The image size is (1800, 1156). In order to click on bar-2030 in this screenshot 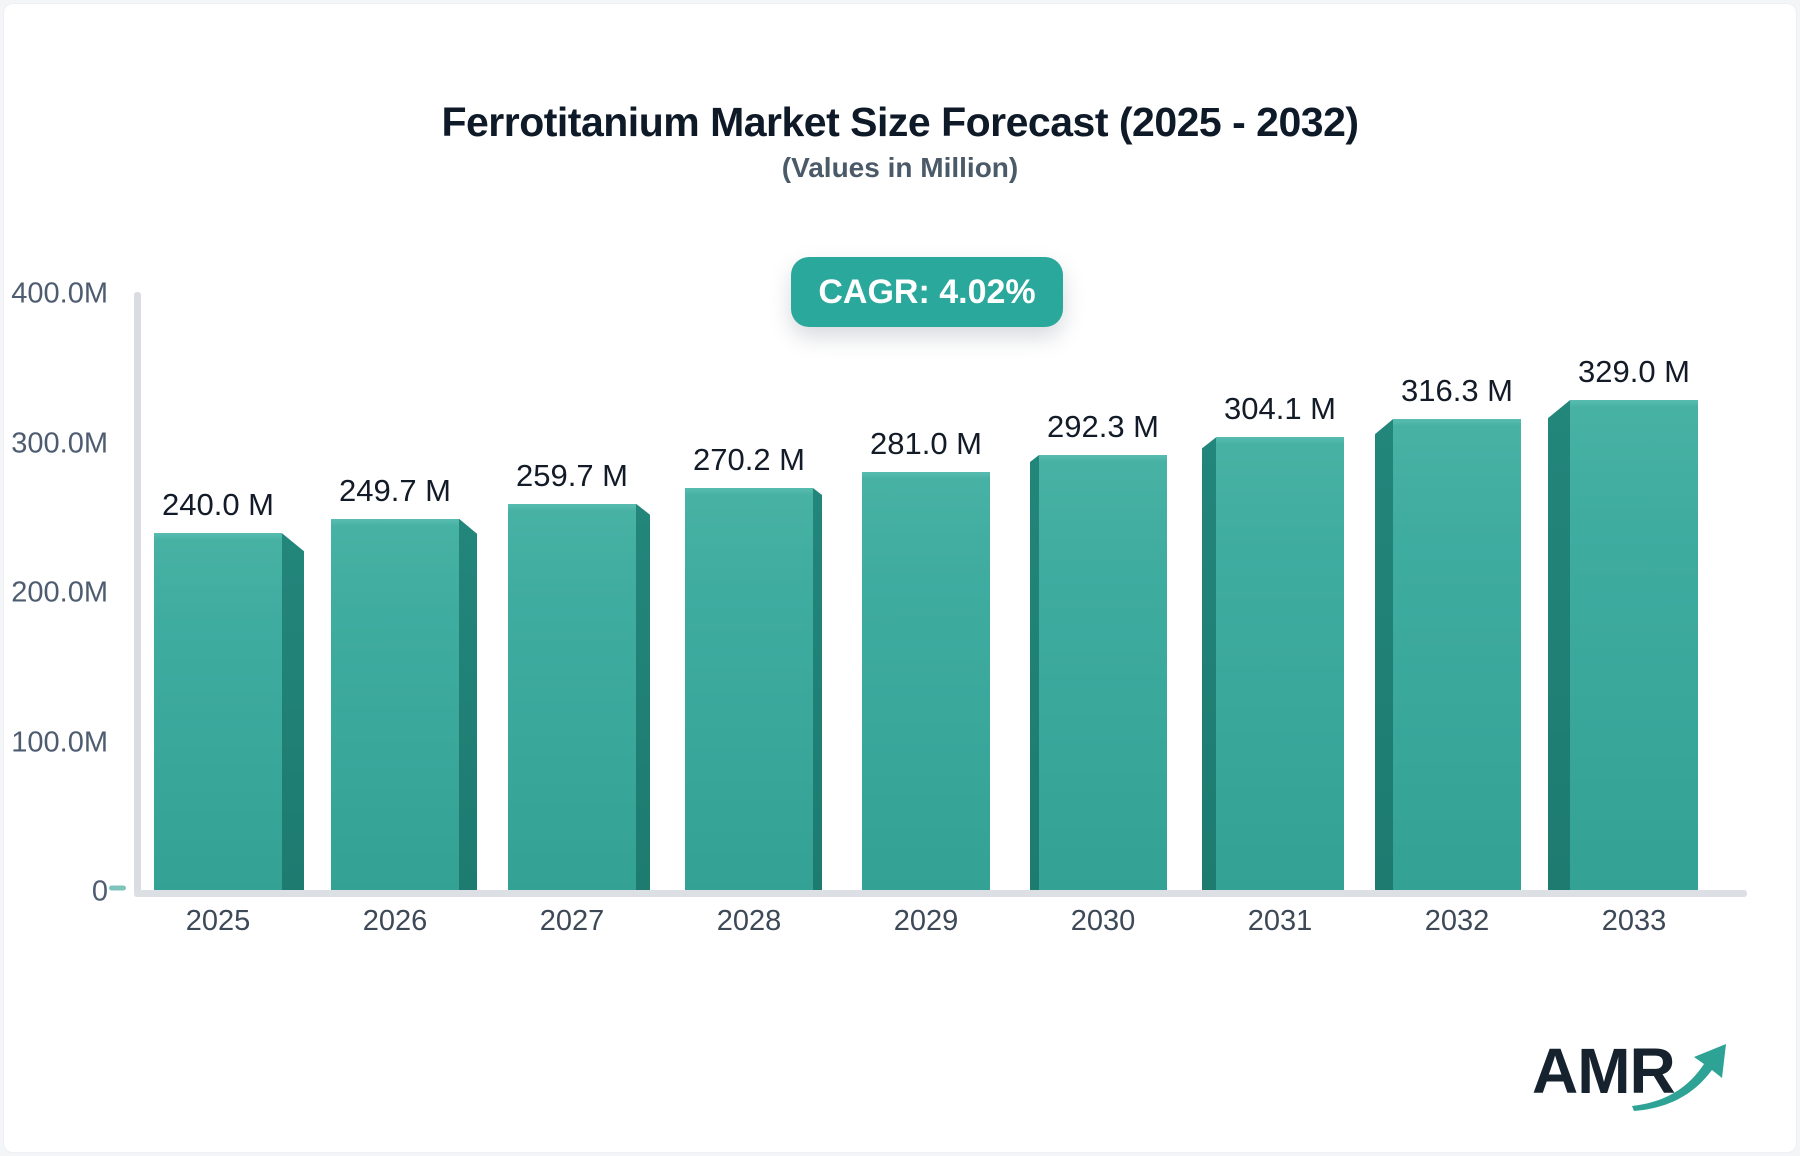, I will do `click(1103, 673)`.